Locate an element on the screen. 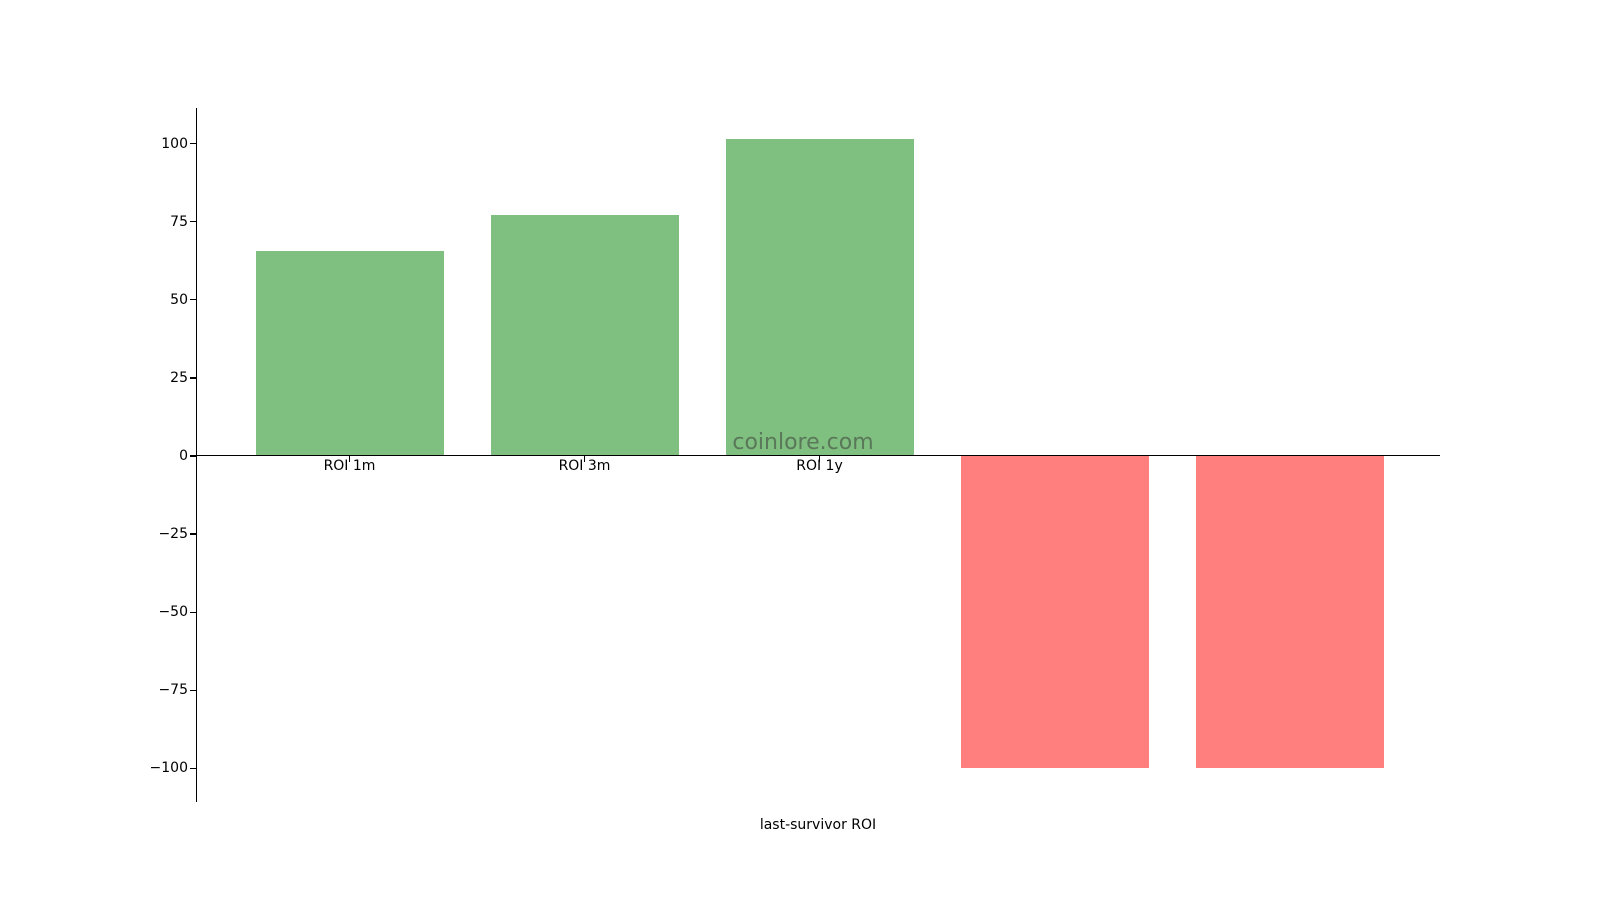 The width and height of the screenshot is (1600, 900). y-tick-label: −100 is located at coordinates (168, 768).